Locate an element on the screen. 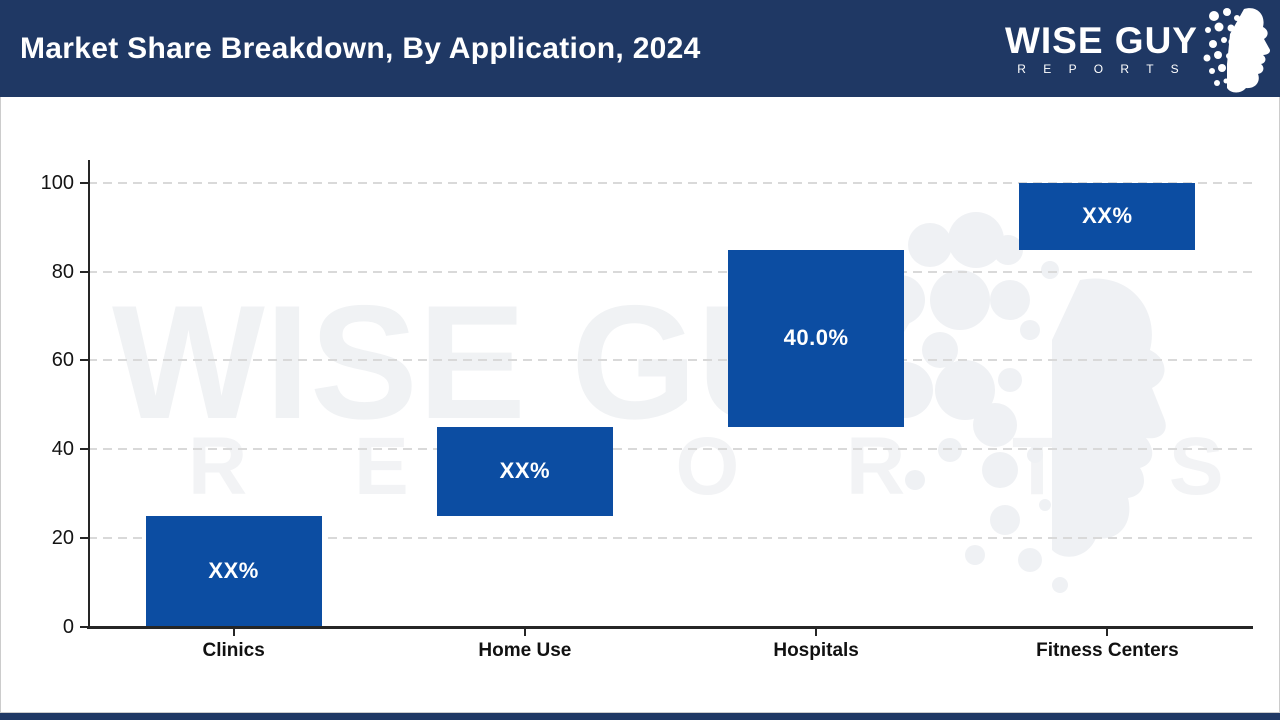 The height and width of the screenshot is (720, 1280). bar-value-label: 40.0% is located at coordinates (816, 338).